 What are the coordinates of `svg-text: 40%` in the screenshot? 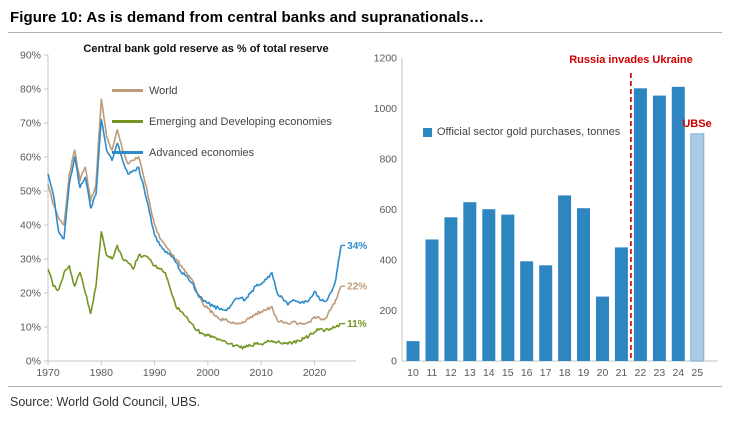 It's located at (30, 226).